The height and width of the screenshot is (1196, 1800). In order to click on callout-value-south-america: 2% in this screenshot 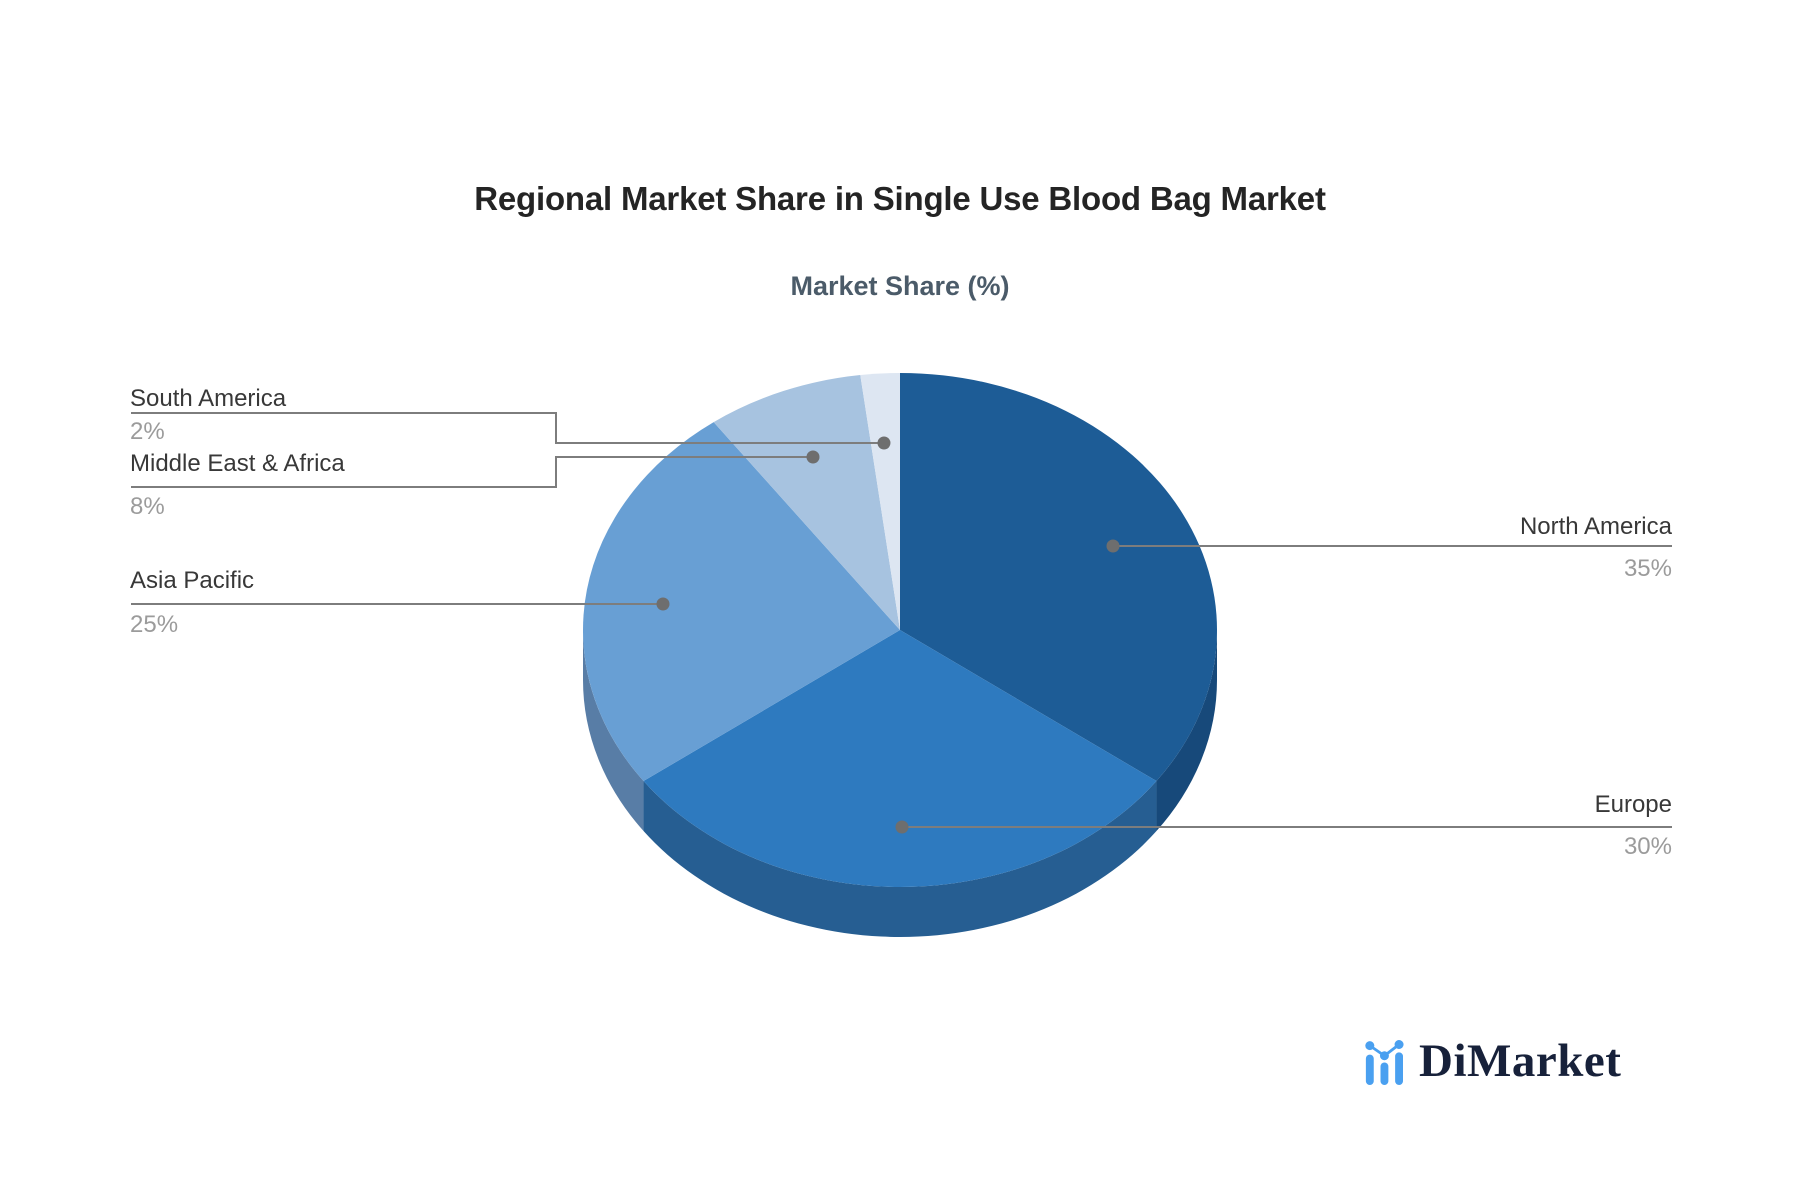, I will do `click(147, 431)`.